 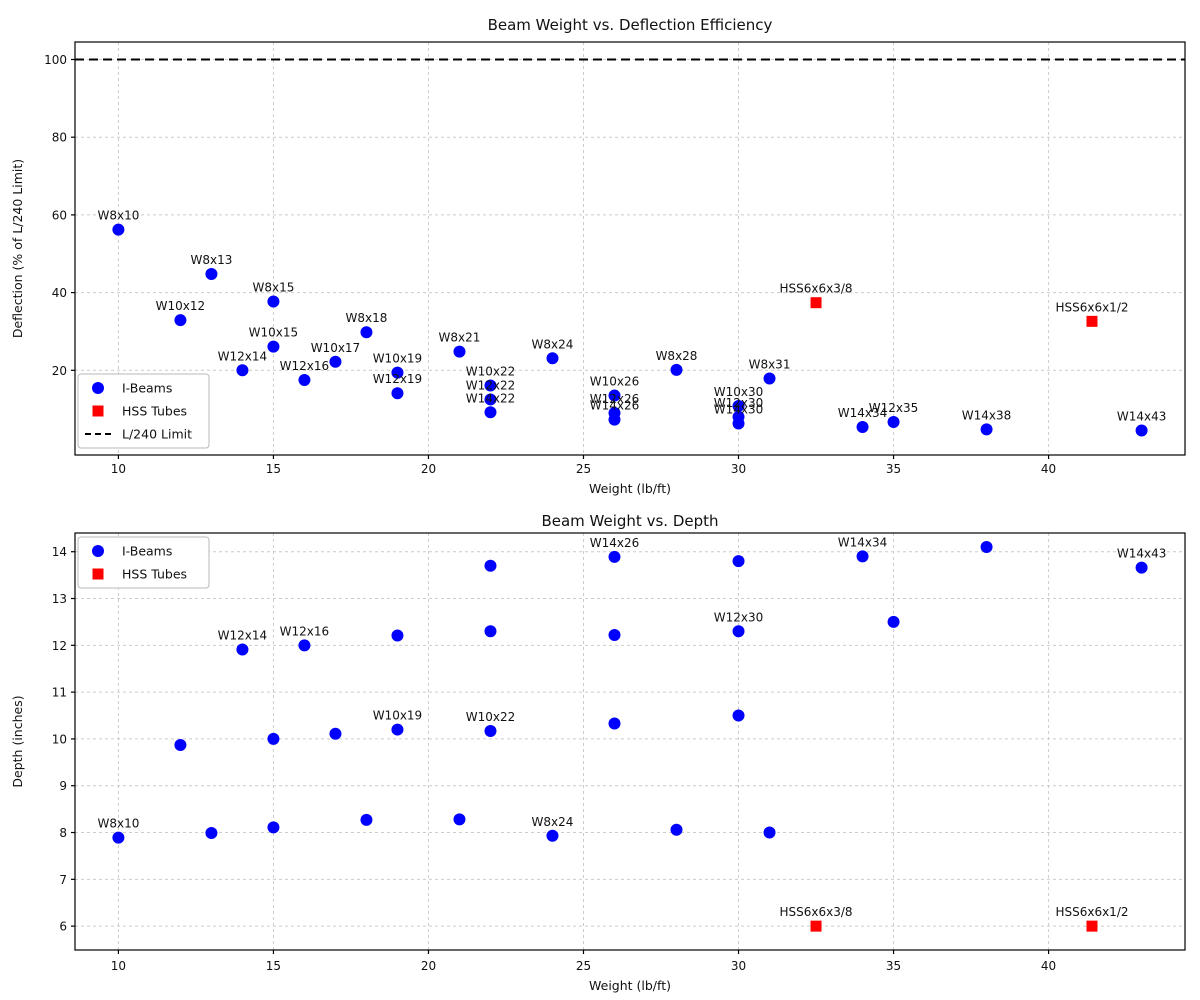 What do you see at coordinates (273, 288) in the screenshot?
I see `point-label: W8x15` at bounding box center [273, 288].